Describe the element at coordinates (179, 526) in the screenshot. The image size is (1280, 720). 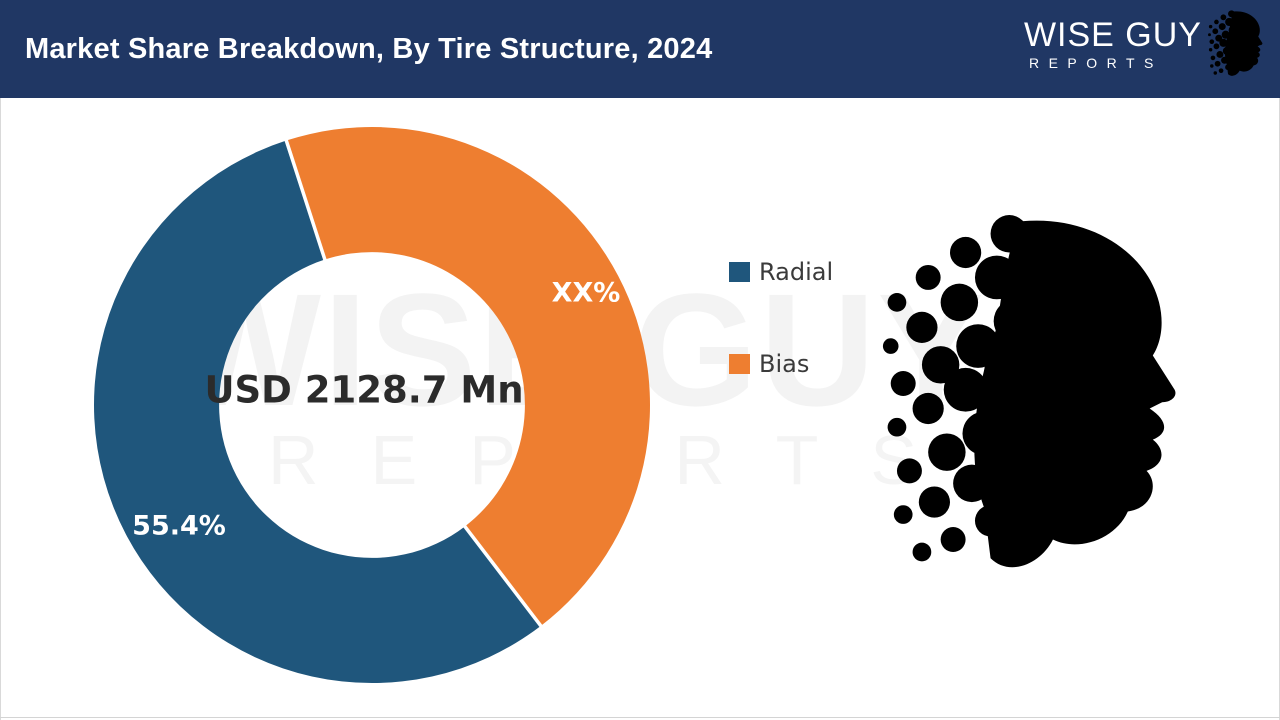
I see `slice-label-radial: 55.4%` at that location.